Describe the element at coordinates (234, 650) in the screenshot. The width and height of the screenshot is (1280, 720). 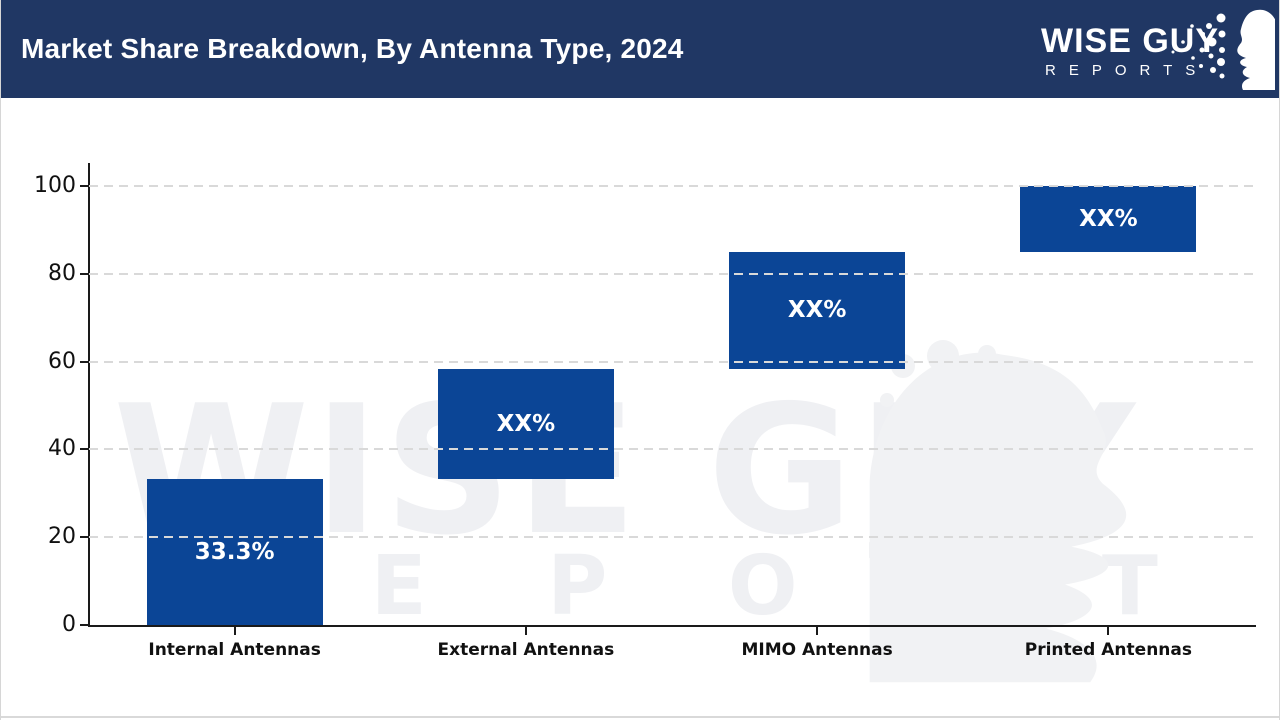
I see `x-tick-label: Internal Antennas` at that location.